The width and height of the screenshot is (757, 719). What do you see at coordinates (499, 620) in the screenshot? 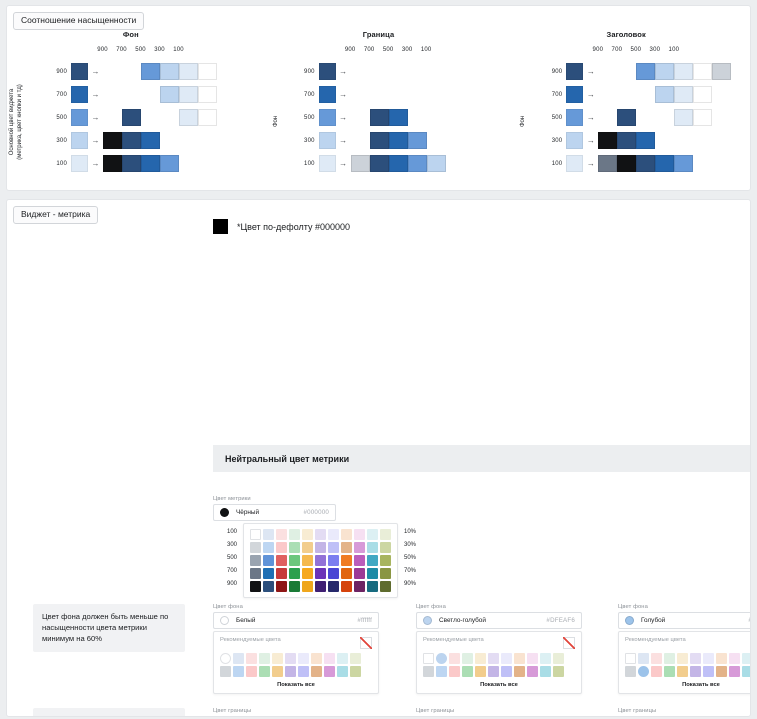
I see `color-select: Светло-голубой #DFEAF6` at bounding box center [499, 620].